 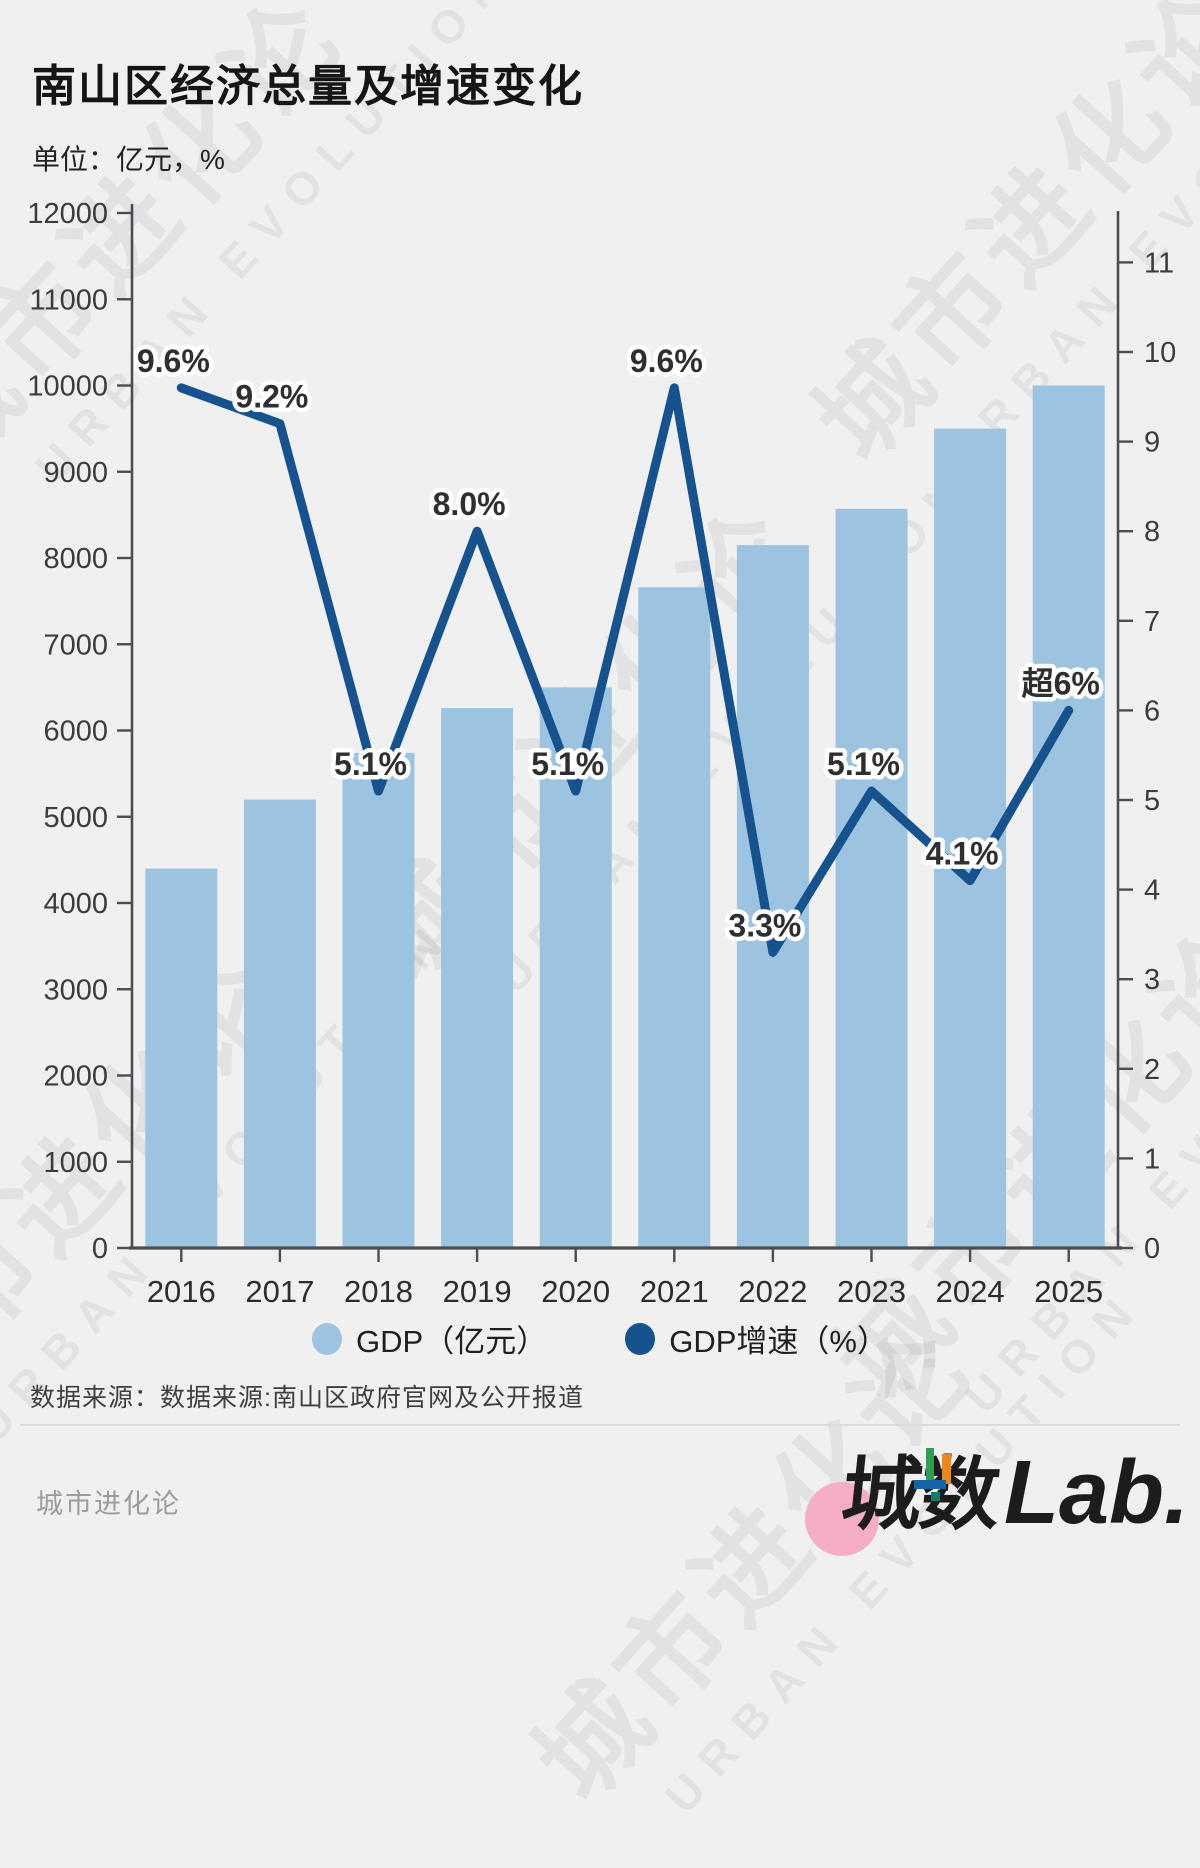 What do you see at coordinates (600, 1425) in the screenshot?
I see `footer-divider` at bounding box center [600, 1425].